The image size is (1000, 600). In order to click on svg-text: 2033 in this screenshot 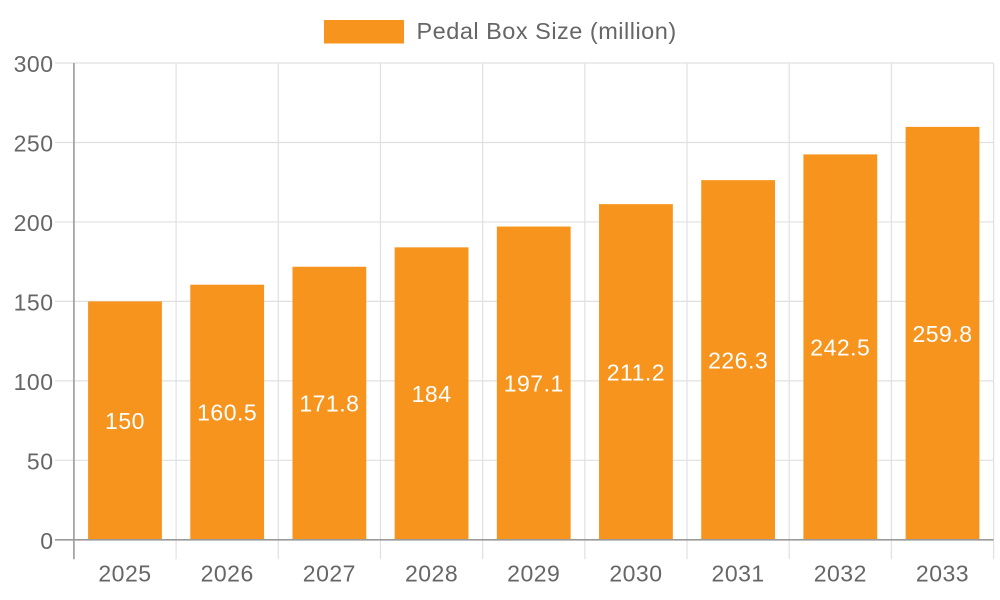, I will do `click(942, 574)`.